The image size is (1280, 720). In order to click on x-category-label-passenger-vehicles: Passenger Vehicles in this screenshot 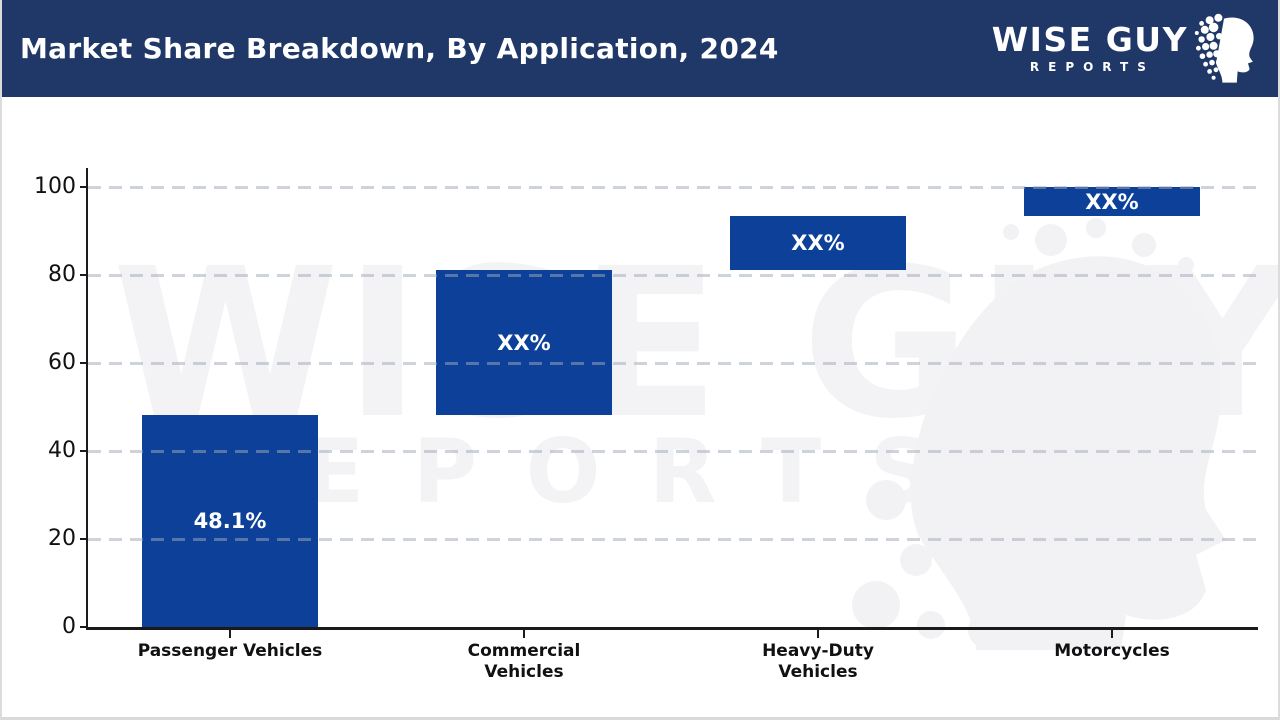, I will do `click(230, 651)`.